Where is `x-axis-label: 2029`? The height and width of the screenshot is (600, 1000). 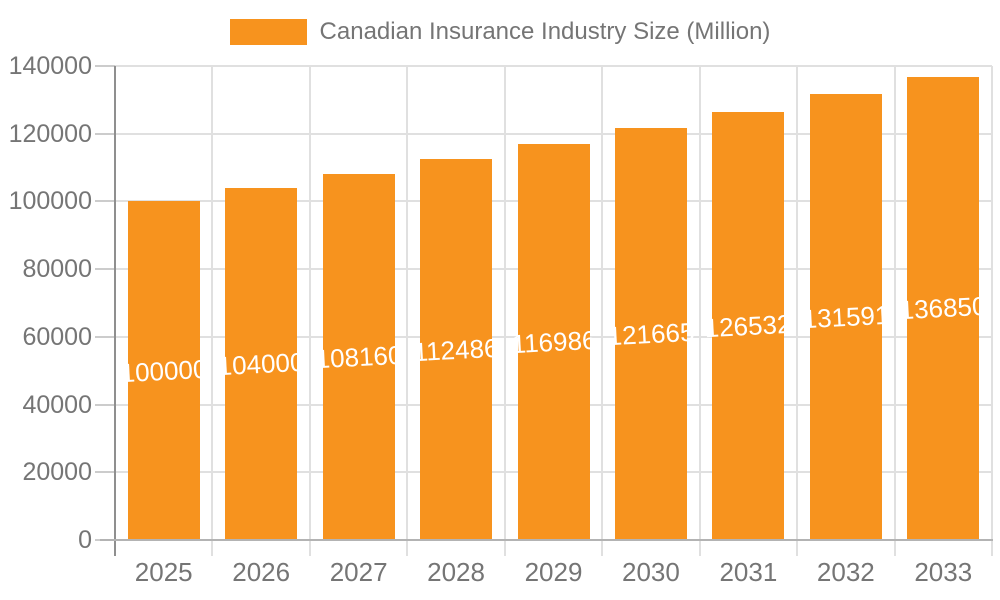 x-axis-label: 2029 is located at coordinates (553, 572).